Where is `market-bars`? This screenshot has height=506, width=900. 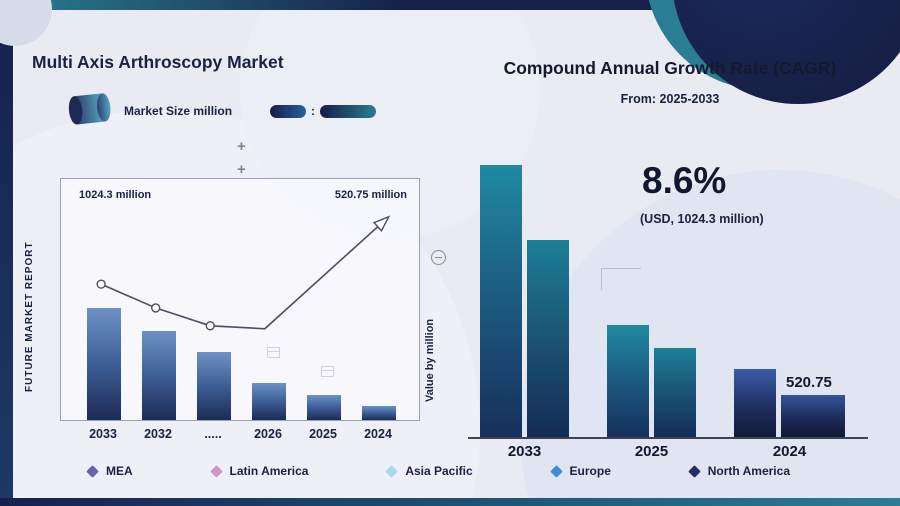 market-bars is located at coordinates (240, 355).